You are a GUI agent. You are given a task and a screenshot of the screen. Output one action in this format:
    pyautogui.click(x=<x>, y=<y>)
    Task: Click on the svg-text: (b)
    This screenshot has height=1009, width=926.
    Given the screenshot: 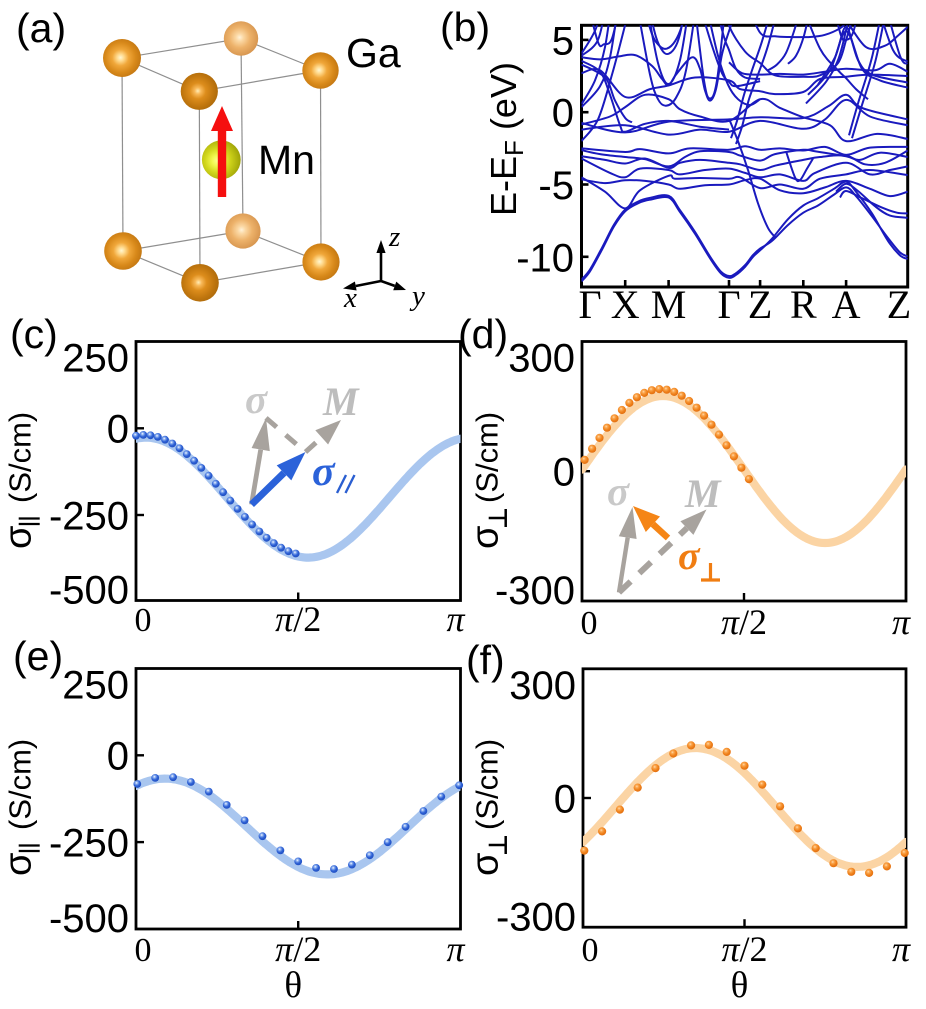 What is the action you would take?
    pyautogui.click(x=465, y=27)
    